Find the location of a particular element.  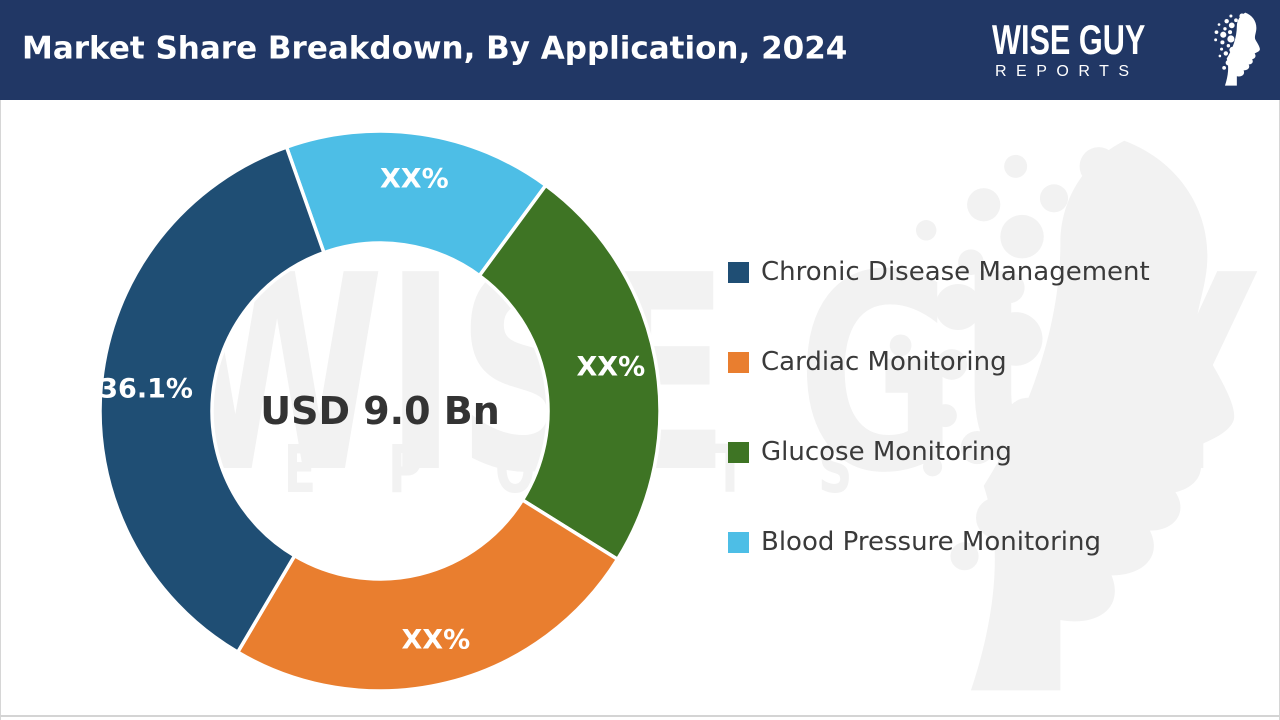

face-profile-icon is located at coordinates (1237, 49).